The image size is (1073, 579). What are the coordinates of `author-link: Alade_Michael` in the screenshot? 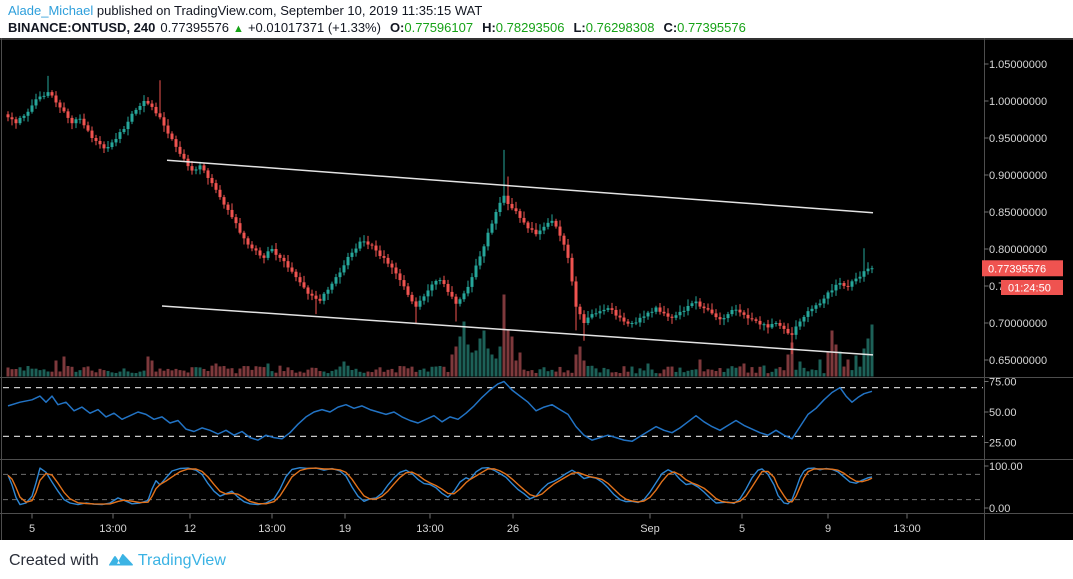 It's located at (51, 10).